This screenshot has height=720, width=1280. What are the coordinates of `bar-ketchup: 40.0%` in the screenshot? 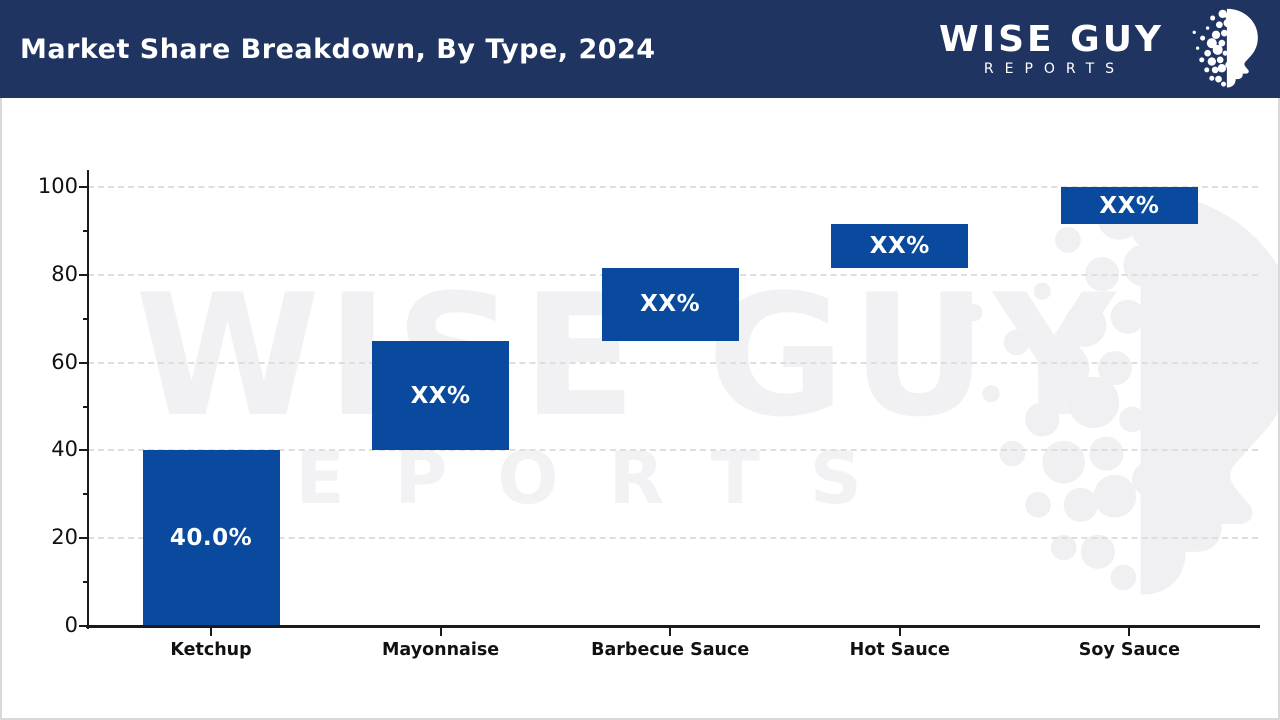 It's located at (211, 538).